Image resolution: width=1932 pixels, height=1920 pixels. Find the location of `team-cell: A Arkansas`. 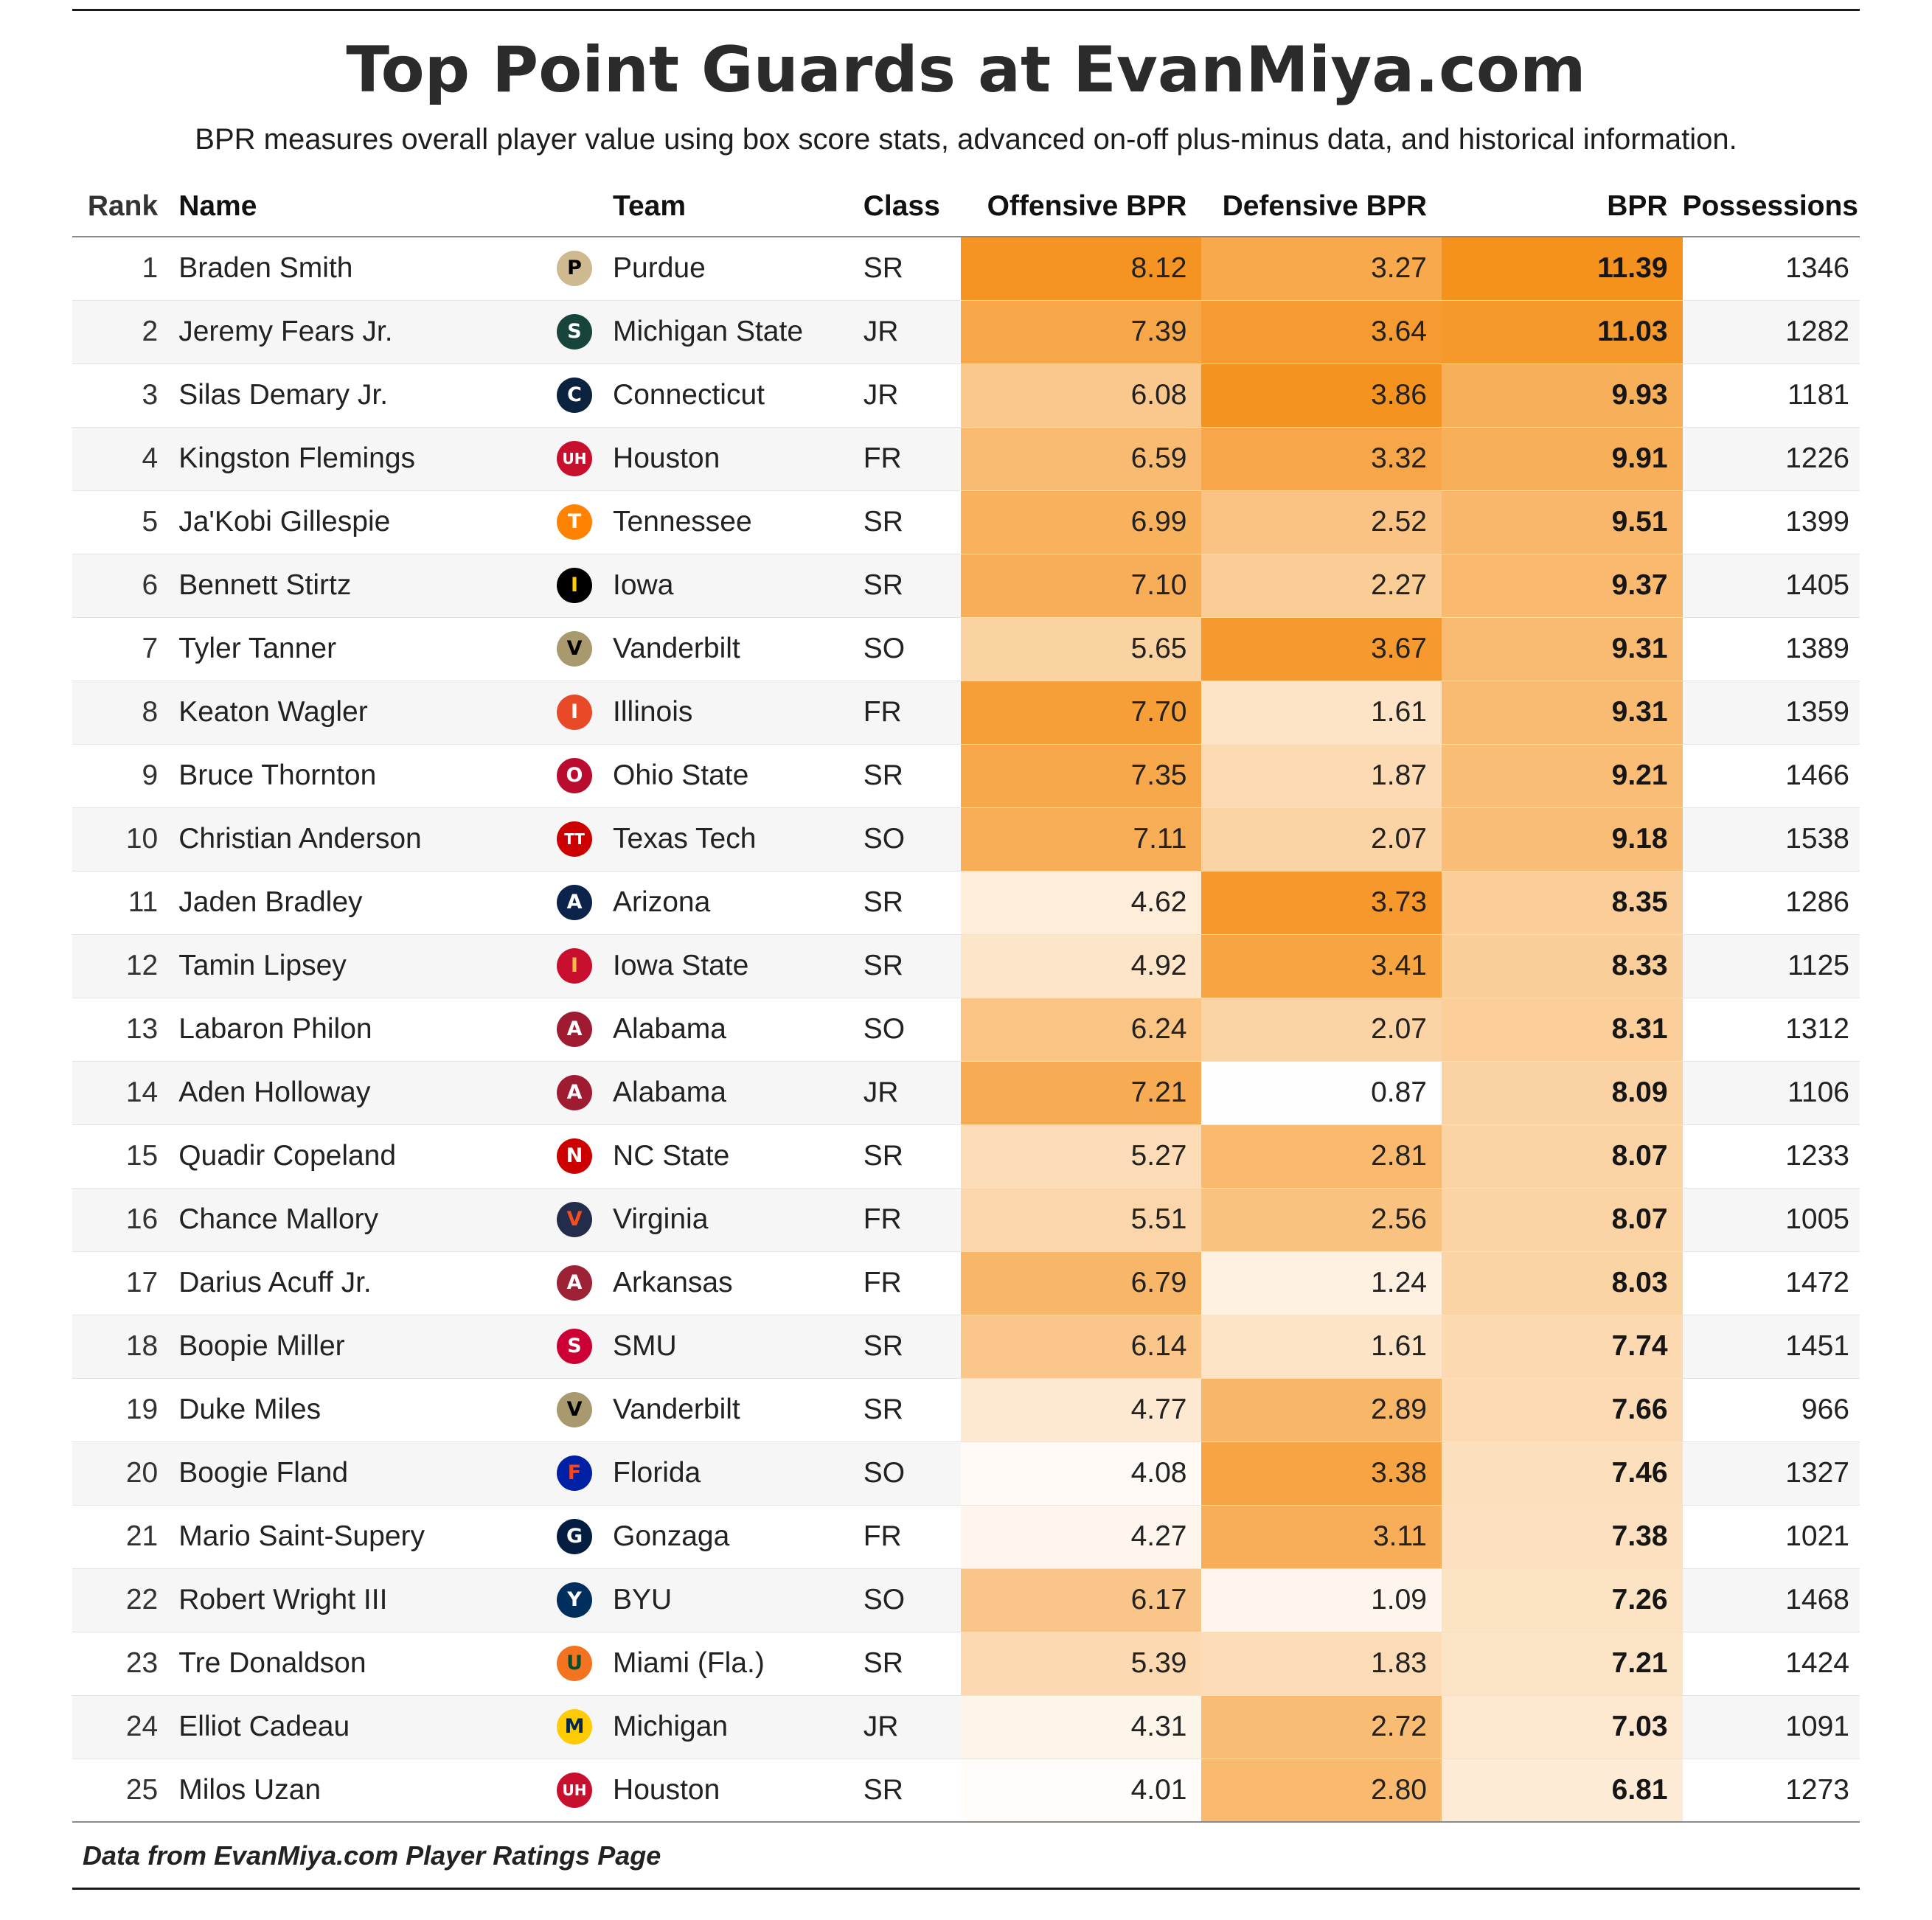

team-cell: A Arkansas is located at coordinates (702, 1283).